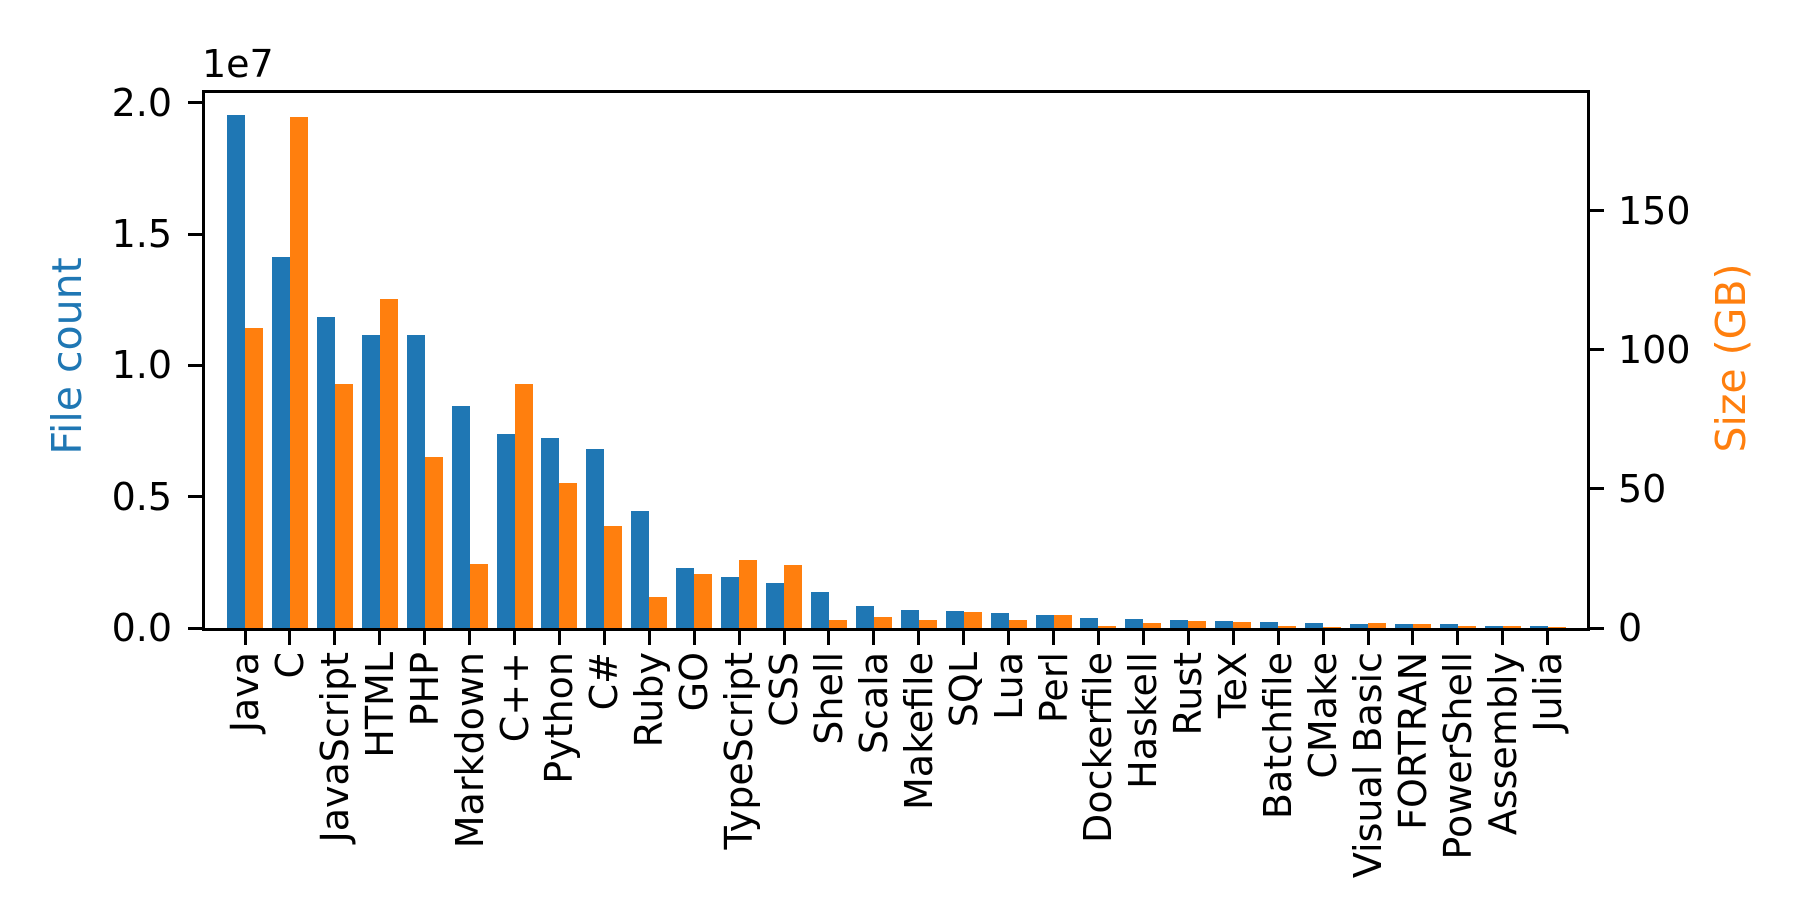 The height and width of the screenshot is (900, 1800). What do you see at coordinates (388, 463) in the screenshot?
I see `size-gb-bar-HTML` at bounding box center [388, 463].